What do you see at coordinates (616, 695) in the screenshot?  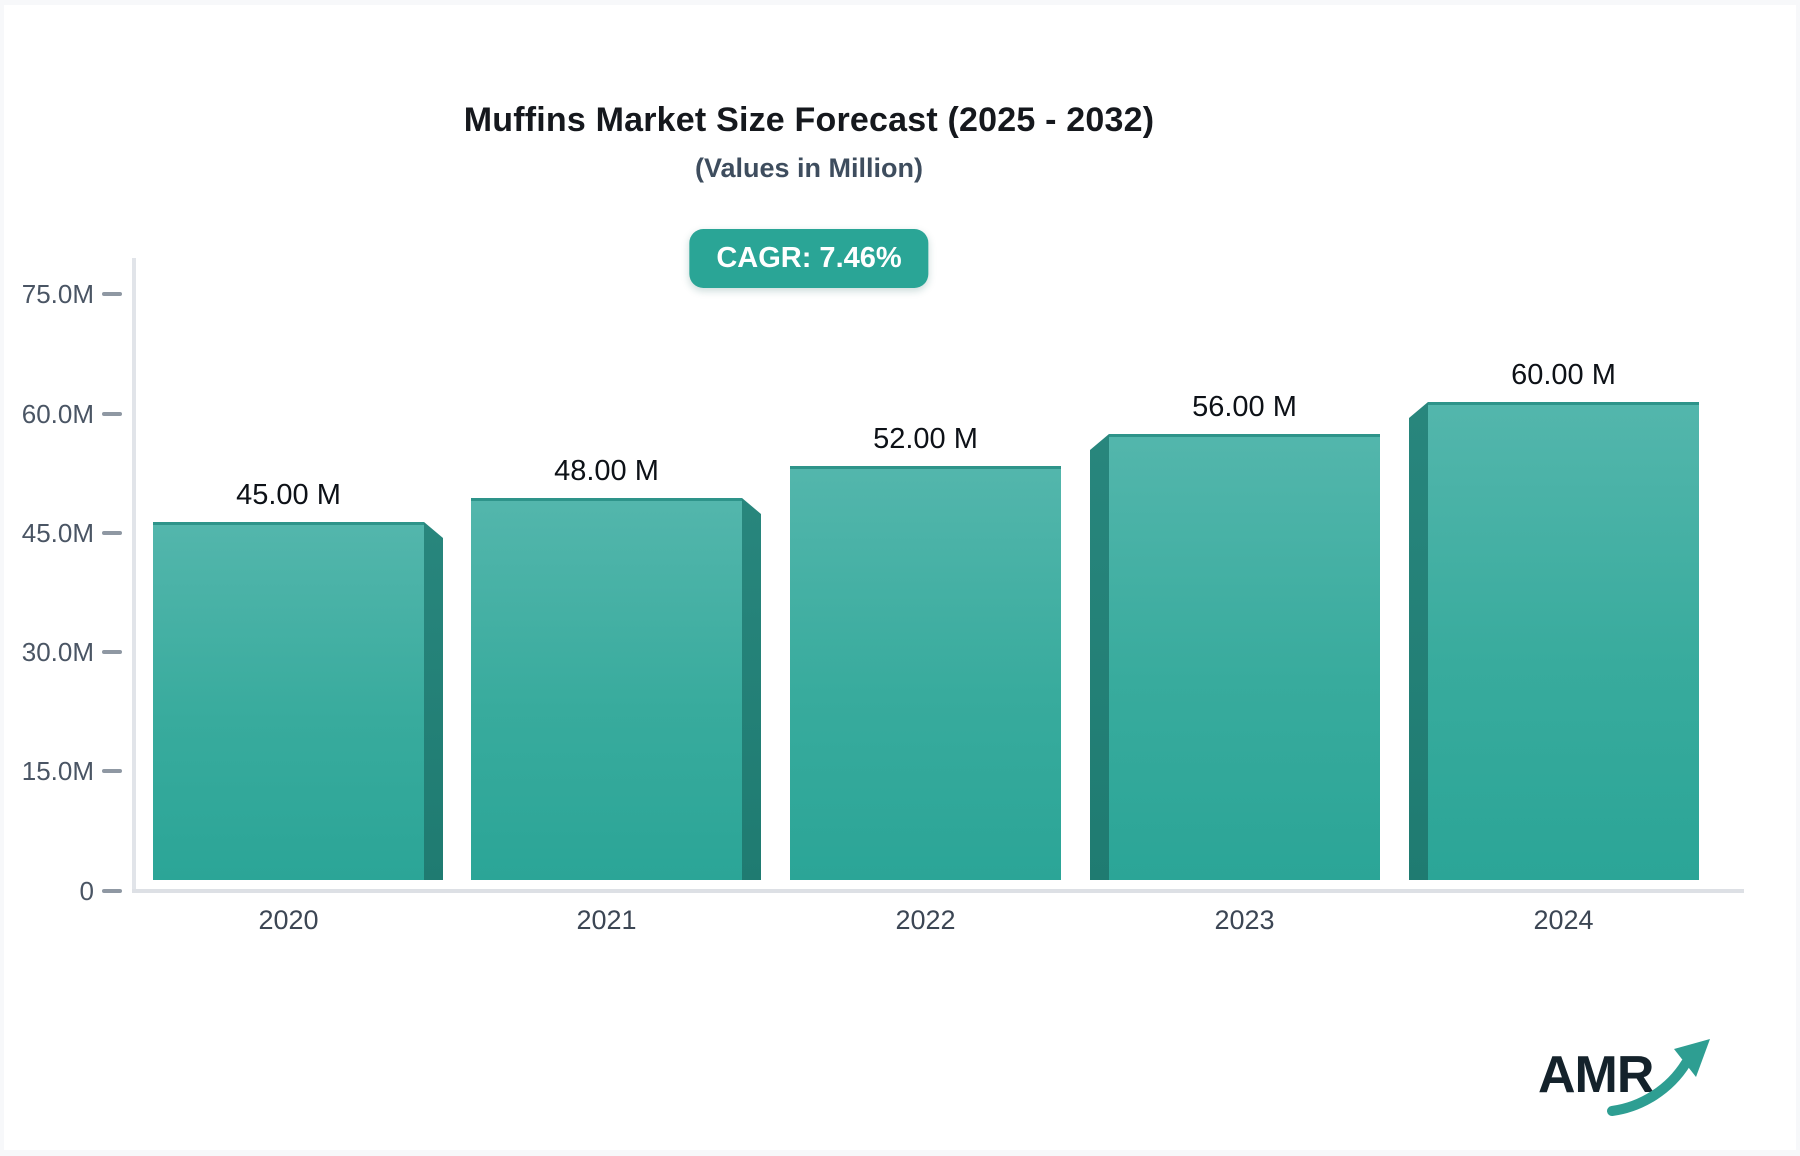 I see `bar-2021: 48.00 M 2021` at bounding box center [616, 695].